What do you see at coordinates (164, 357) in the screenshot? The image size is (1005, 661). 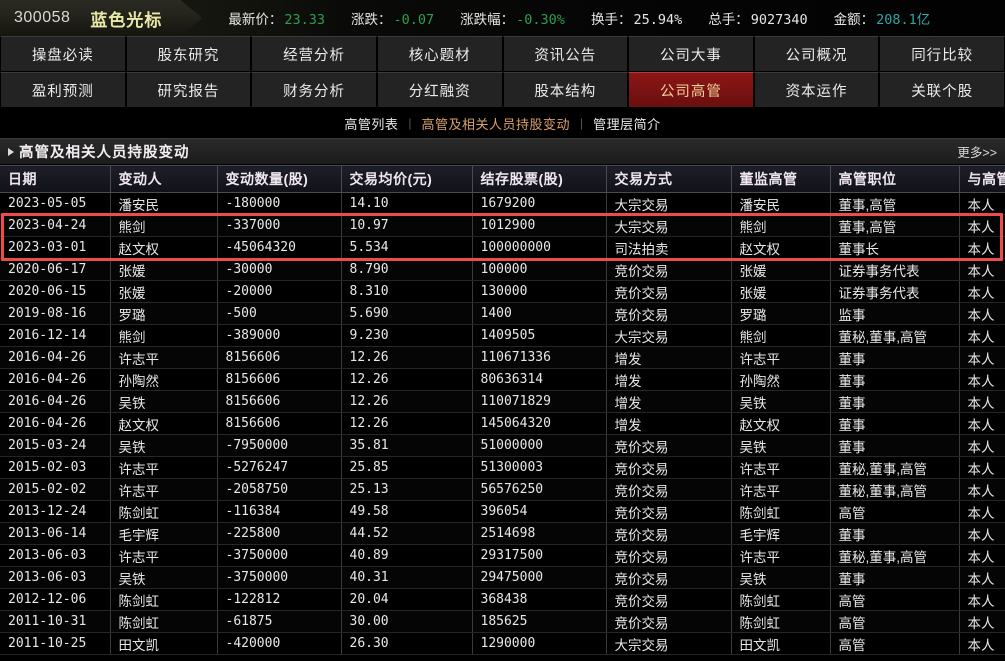 I see `cell-7-1: 许志平` at bounding box center [164, 357].